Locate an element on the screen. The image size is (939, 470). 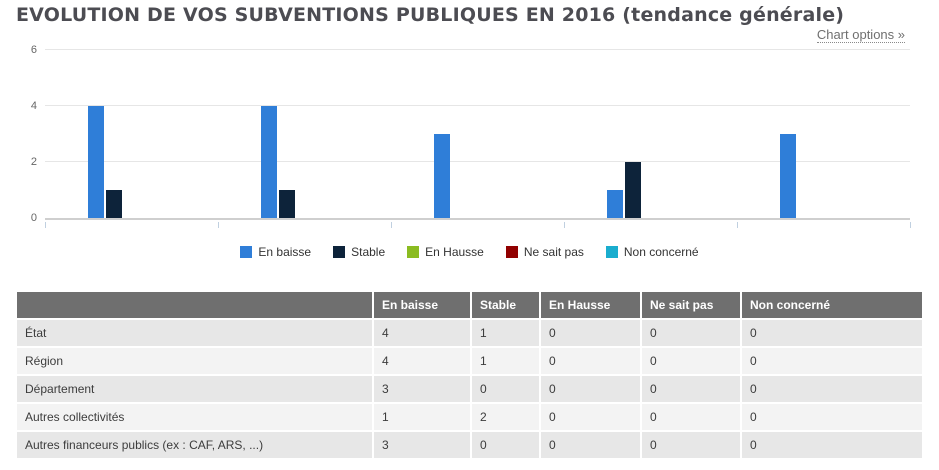
table-header-cell: Ne sait pas is located at coordinates (691, 305).